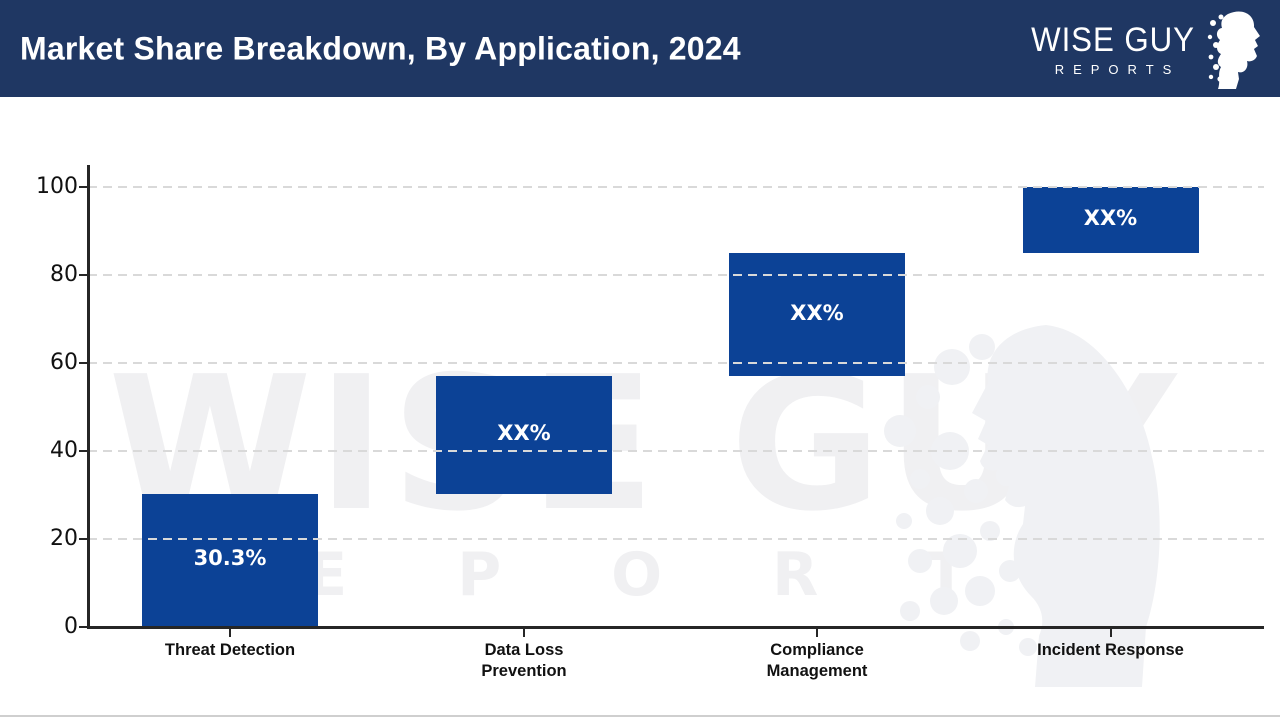  I want to click on bar-value-label-compliance-management: XX%, so click(817, 312).